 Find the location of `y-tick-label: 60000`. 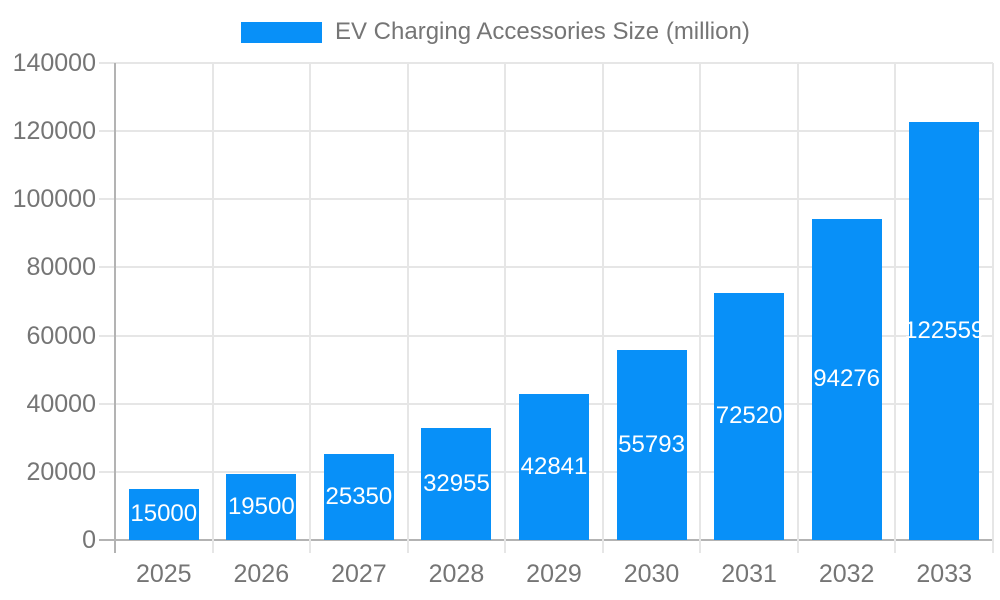

y-tick-label: 60000 is located at coordinates (61, 335).